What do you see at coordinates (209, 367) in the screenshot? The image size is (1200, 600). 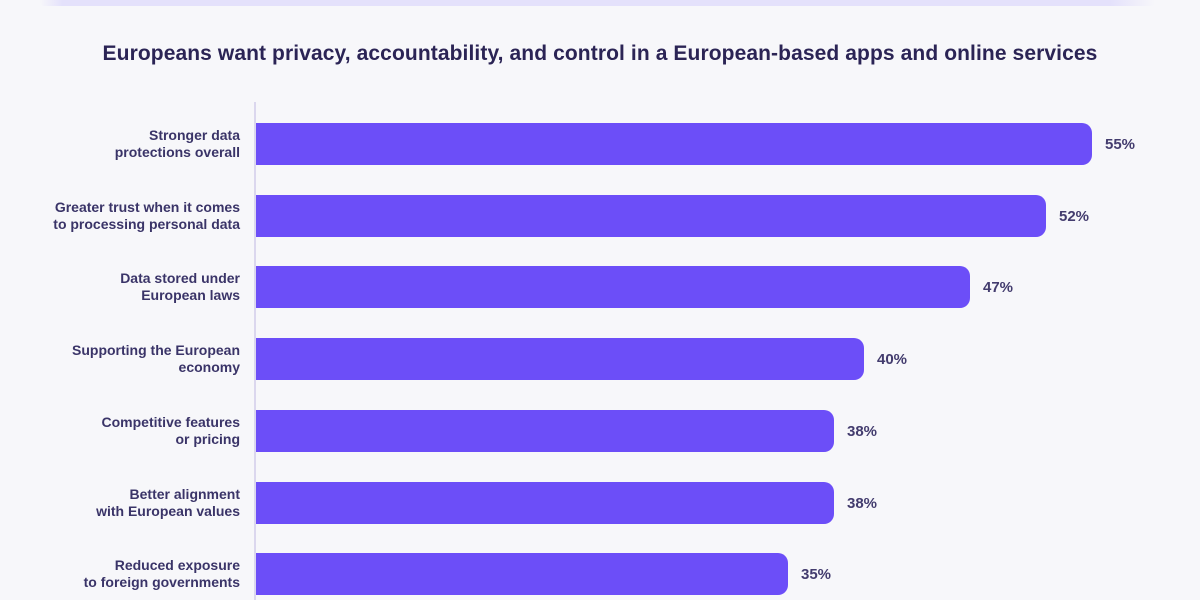 I see `category-label-line: economy` at bounding box center [209, 367].